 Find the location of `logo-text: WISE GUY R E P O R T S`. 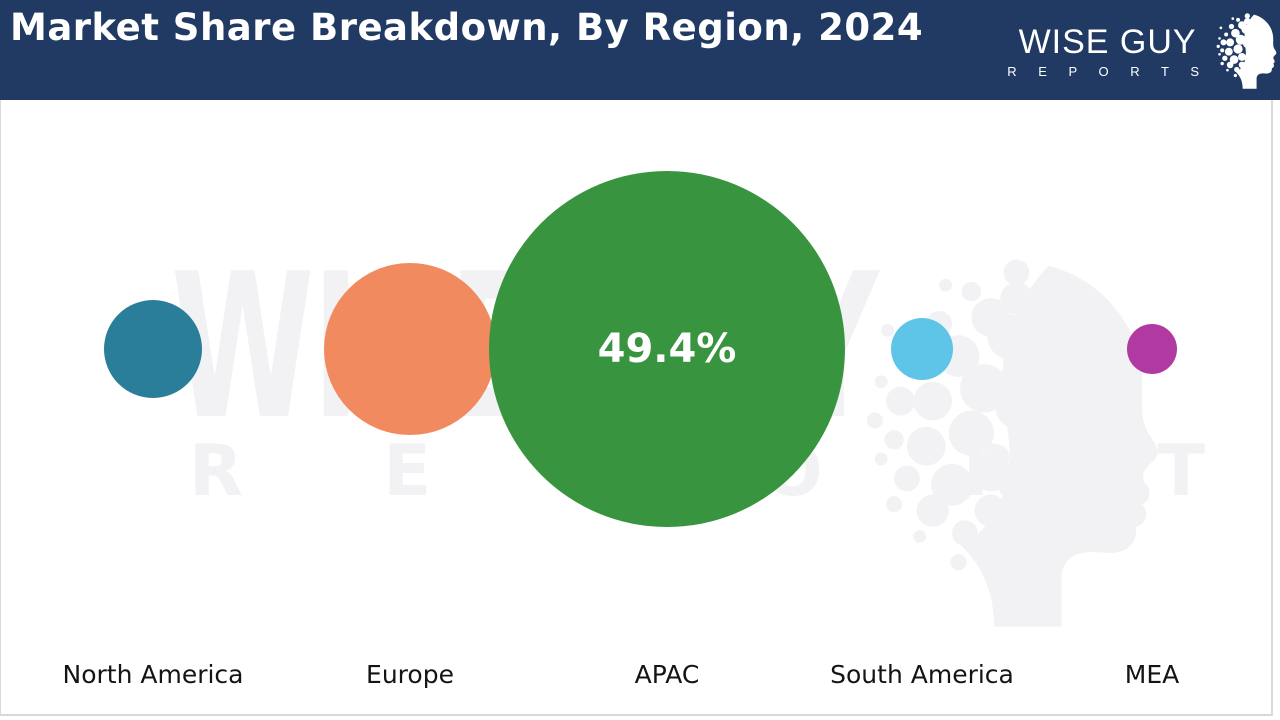

logo-text: WISE GUY R E P O R T S is located at coordinates (1107, 51).